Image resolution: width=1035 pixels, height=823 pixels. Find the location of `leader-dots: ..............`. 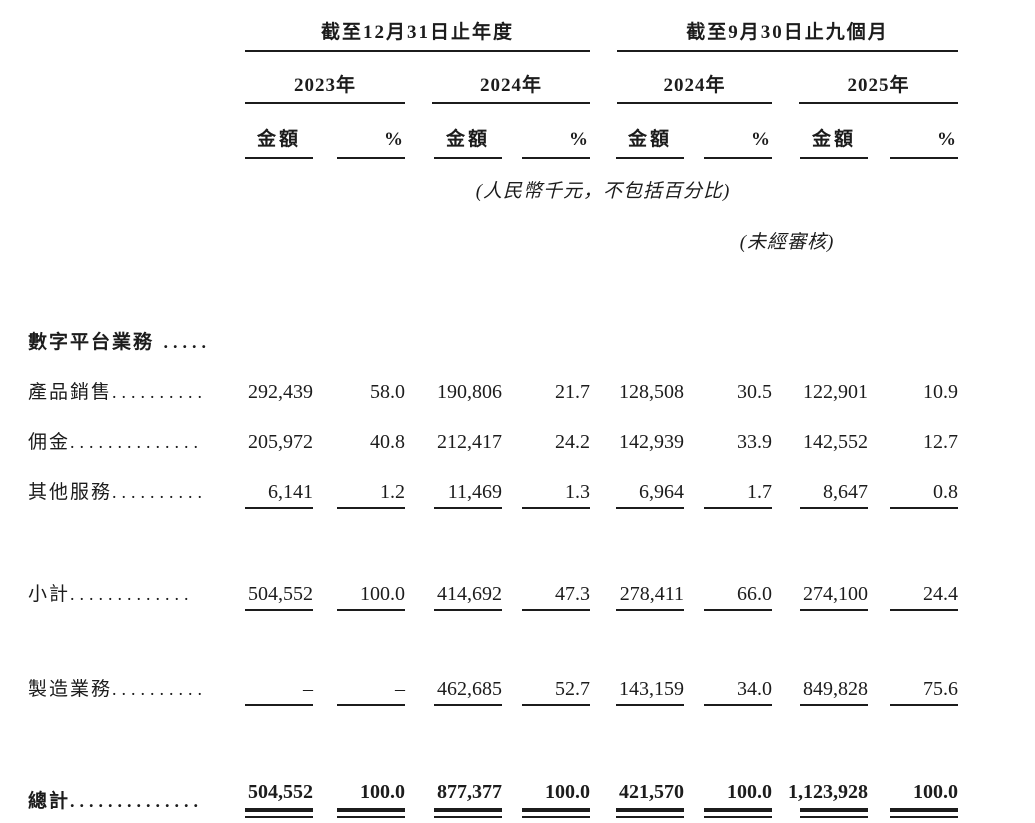

leader-dots: .............. is located at coordinates (137, 442).